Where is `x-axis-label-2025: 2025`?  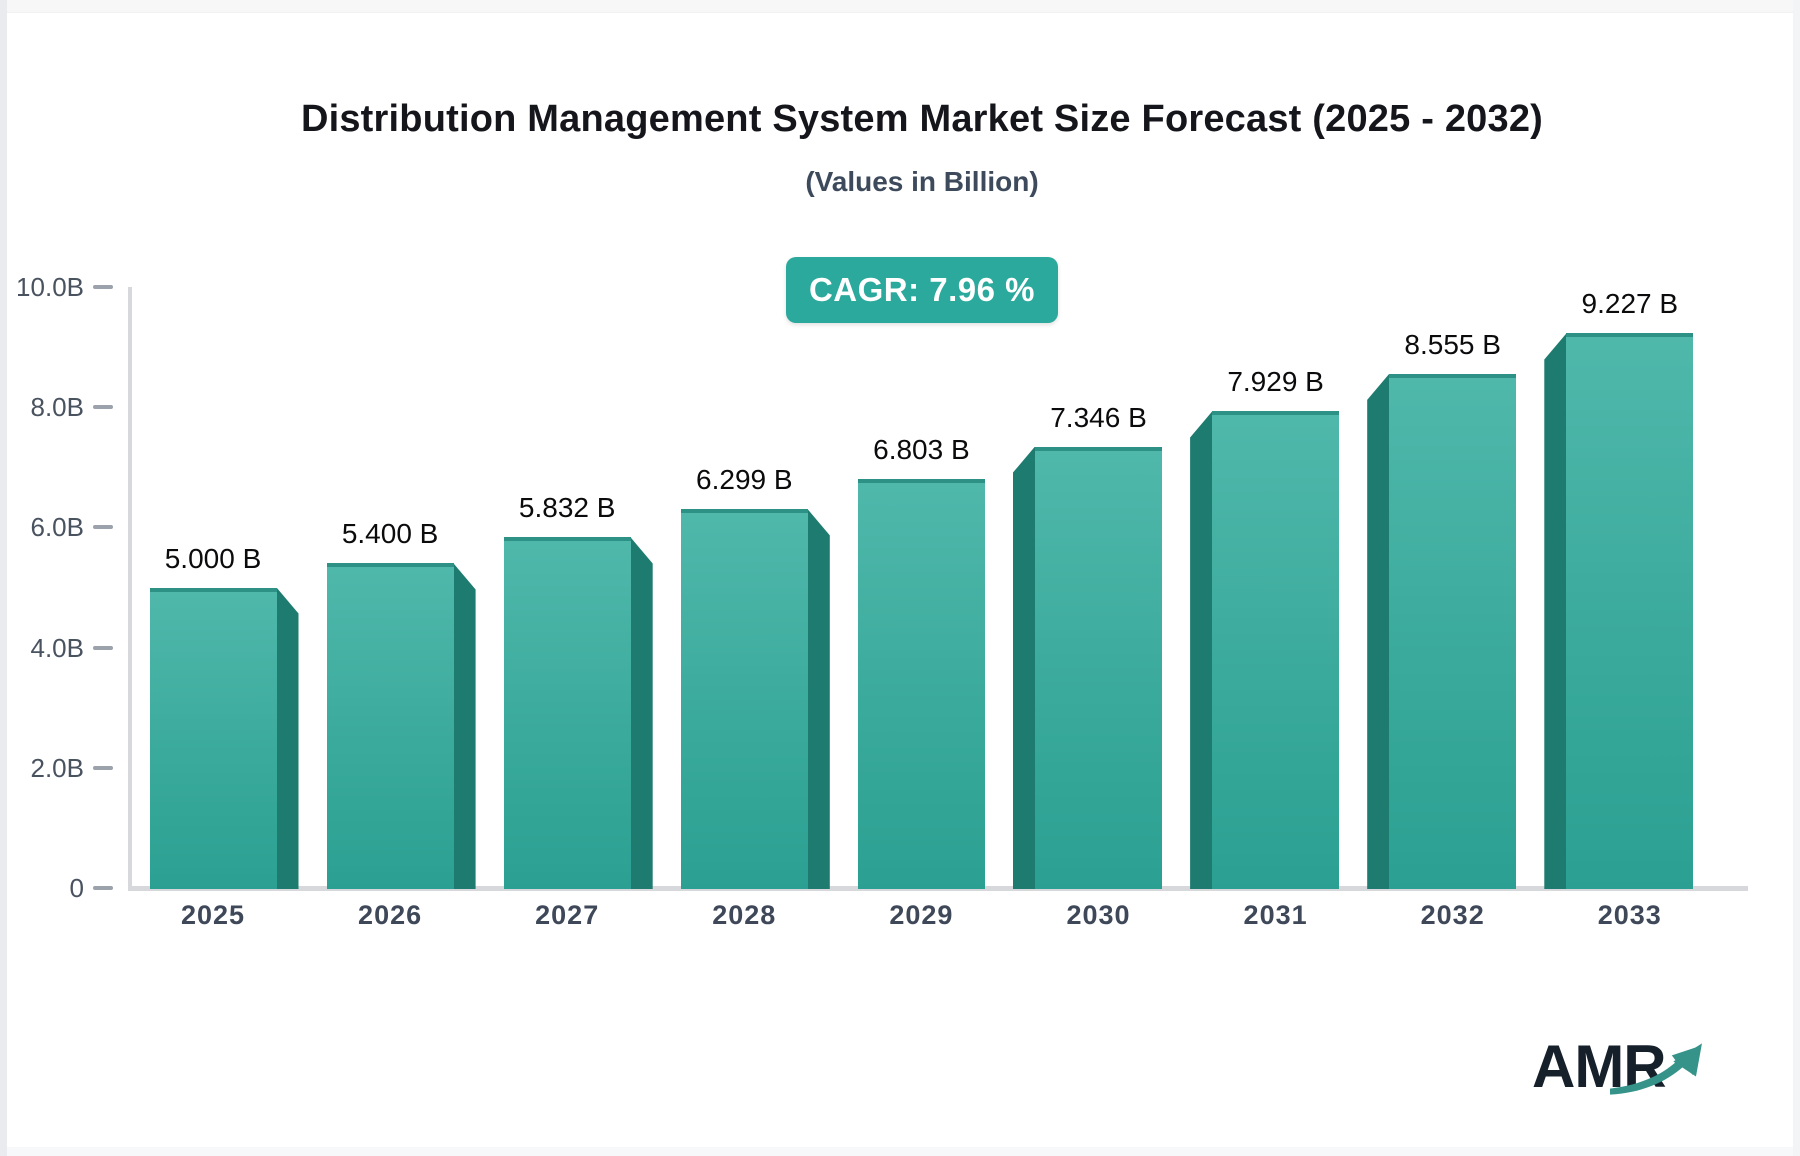
x-axis-label-2025: 2025 is located at coordinates (213, 915).